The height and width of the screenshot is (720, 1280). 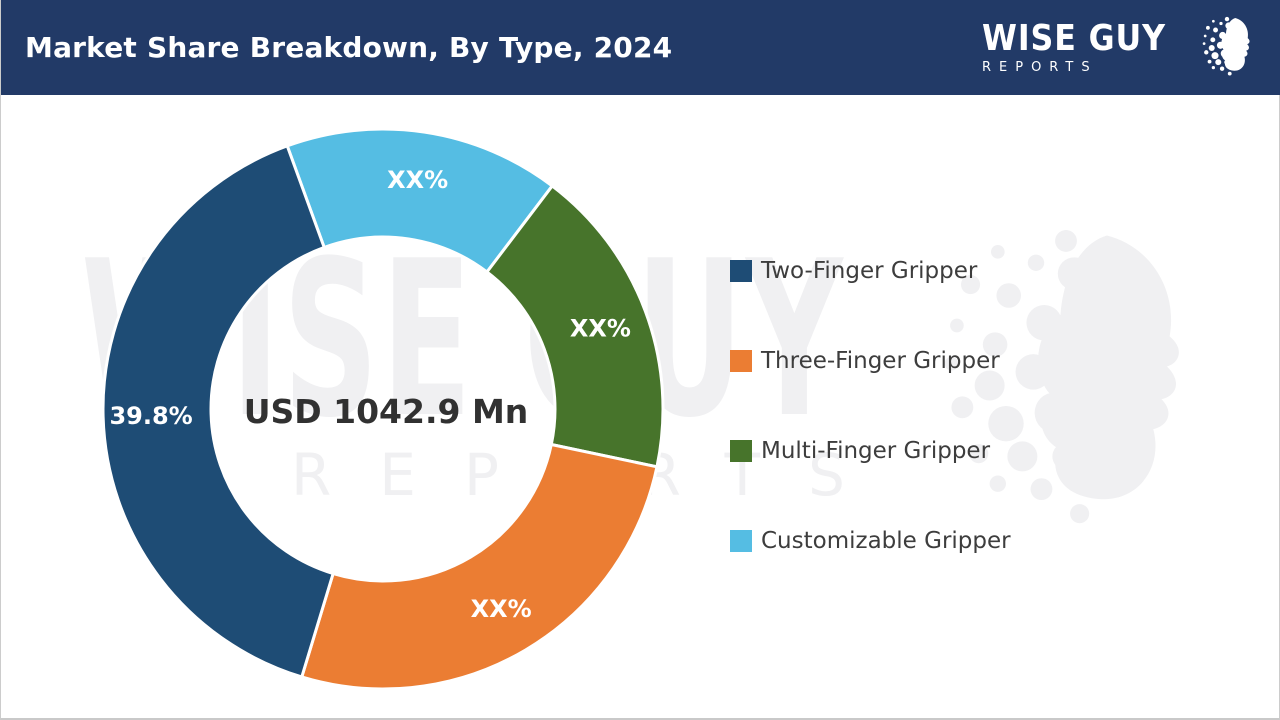 I want to click on legend-item-multi-finger-gripper: Multi-Finger Gripper, so click(x=870, y=450).